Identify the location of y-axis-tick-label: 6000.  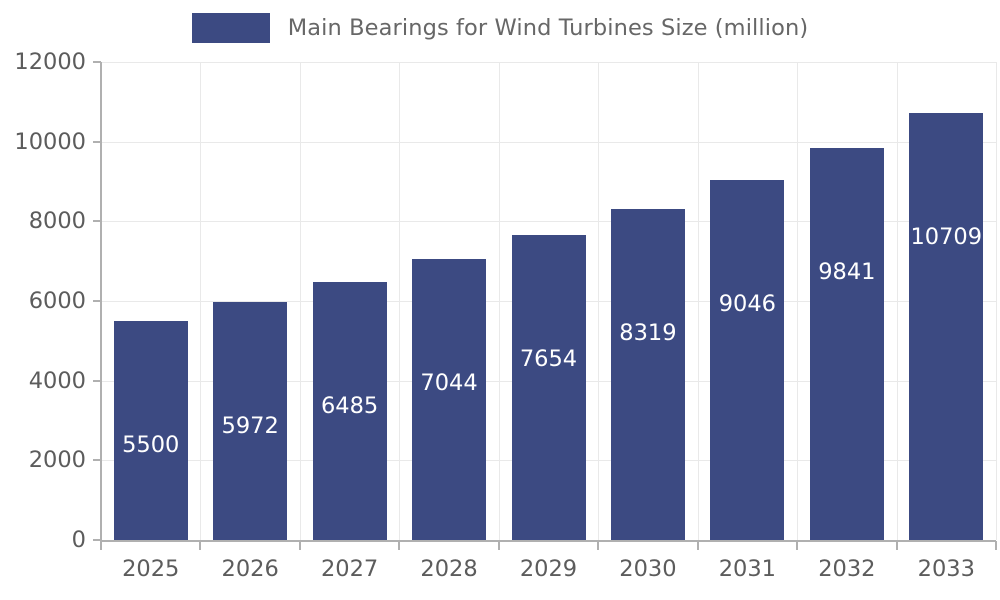
(57, 301).